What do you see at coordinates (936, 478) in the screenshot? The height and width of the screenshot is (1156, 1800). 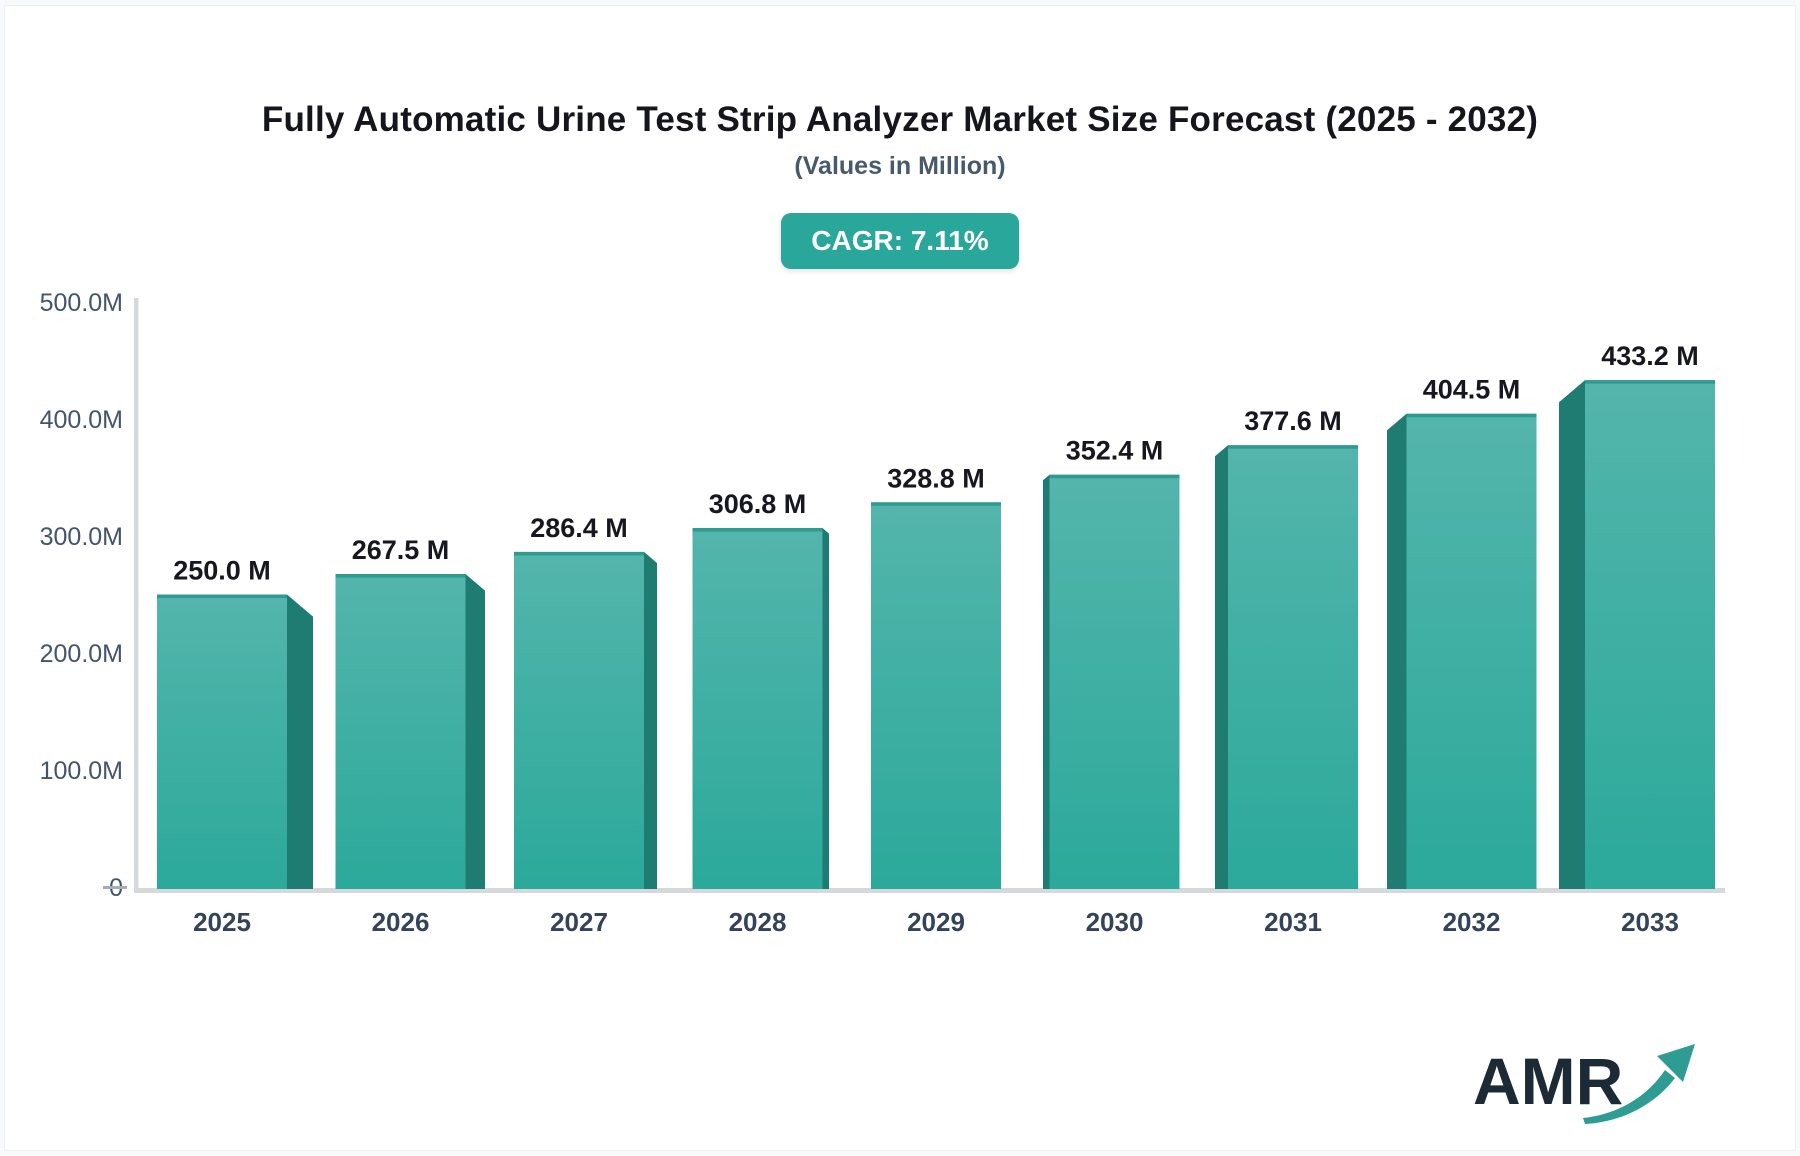 I see `bar-value-label: 328.8 M` at bounding box center [936, 478].